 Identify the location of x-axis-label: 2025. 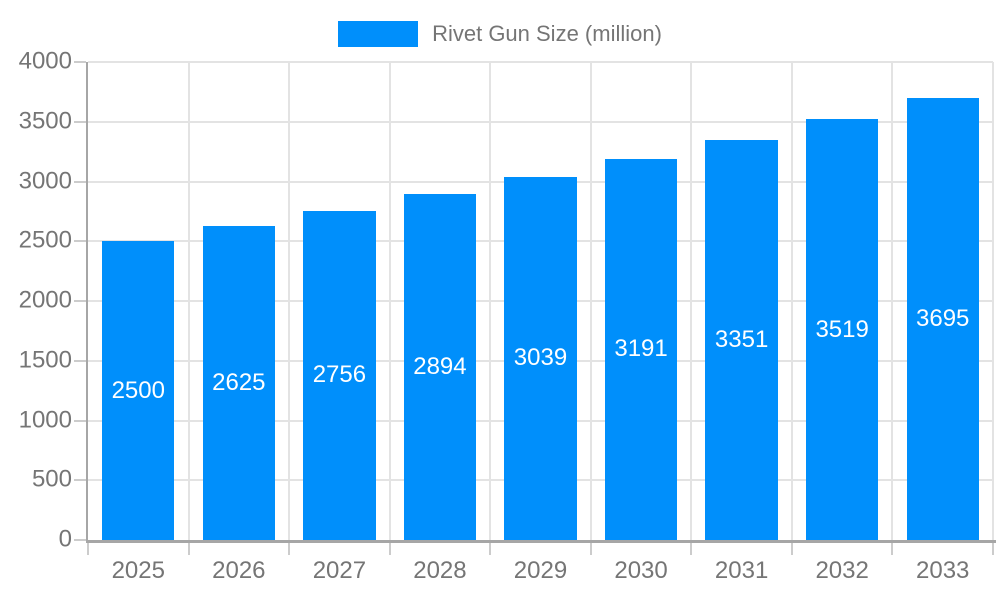
(138, 570).